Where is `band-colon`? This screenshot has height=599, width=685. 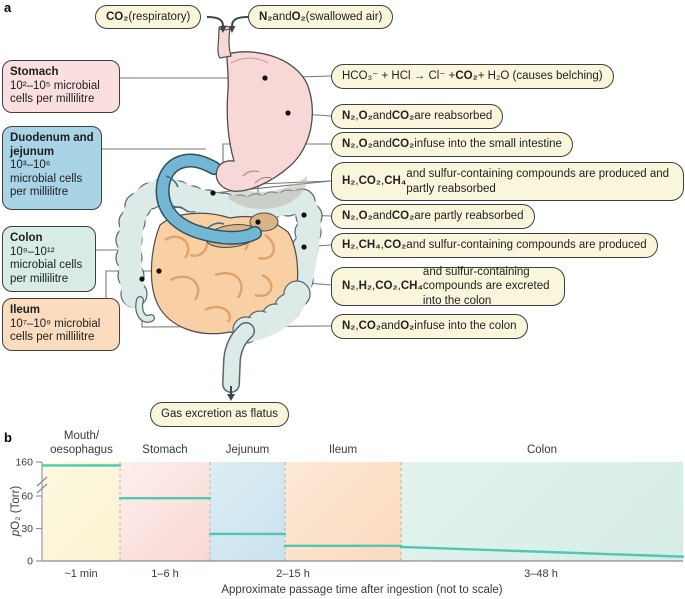
band-colon is located at coordinates (542, 511).